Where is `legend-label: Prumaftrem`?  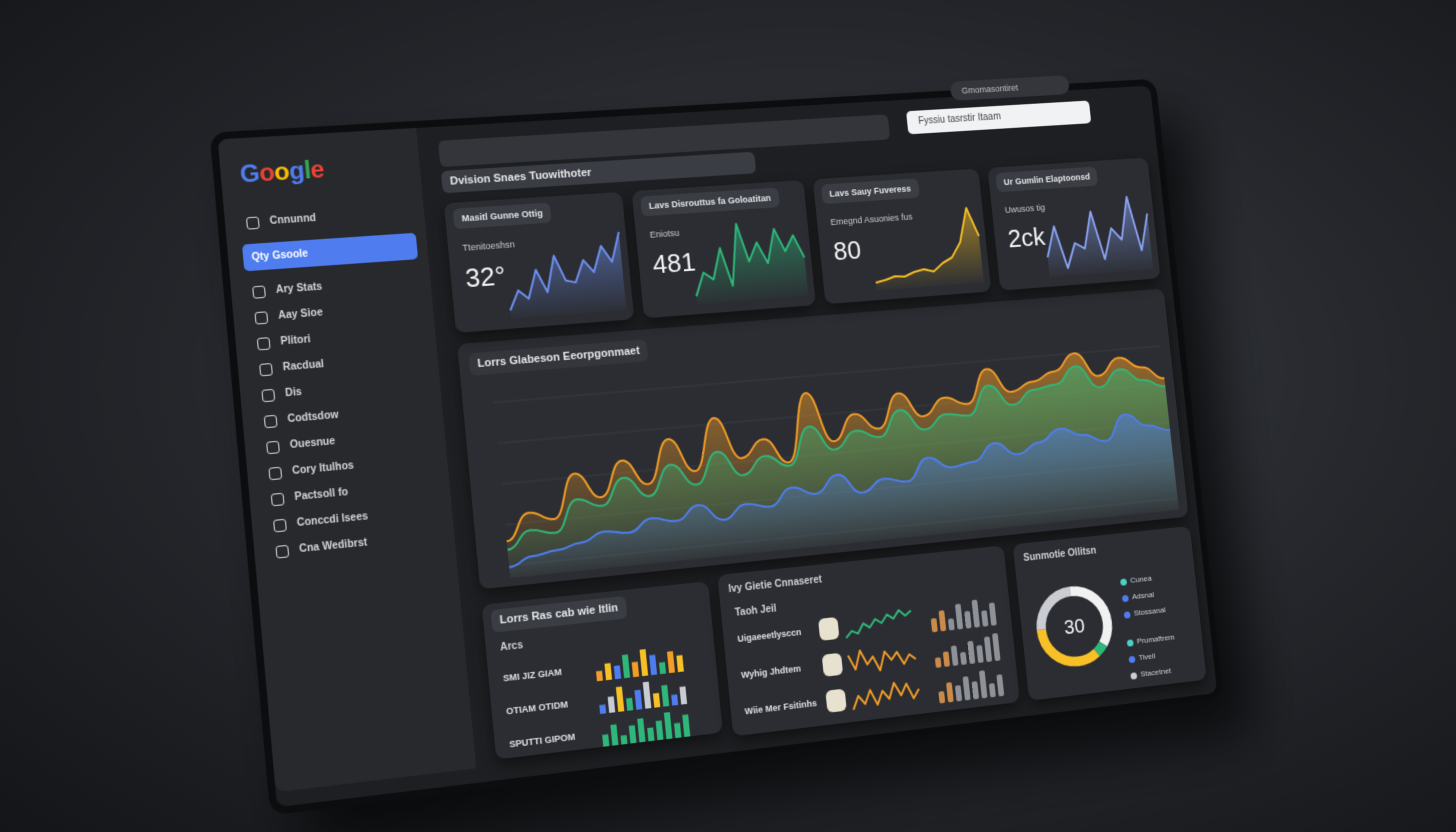 legend-label: Prumaftrem is located at coordinates (1156, 639).